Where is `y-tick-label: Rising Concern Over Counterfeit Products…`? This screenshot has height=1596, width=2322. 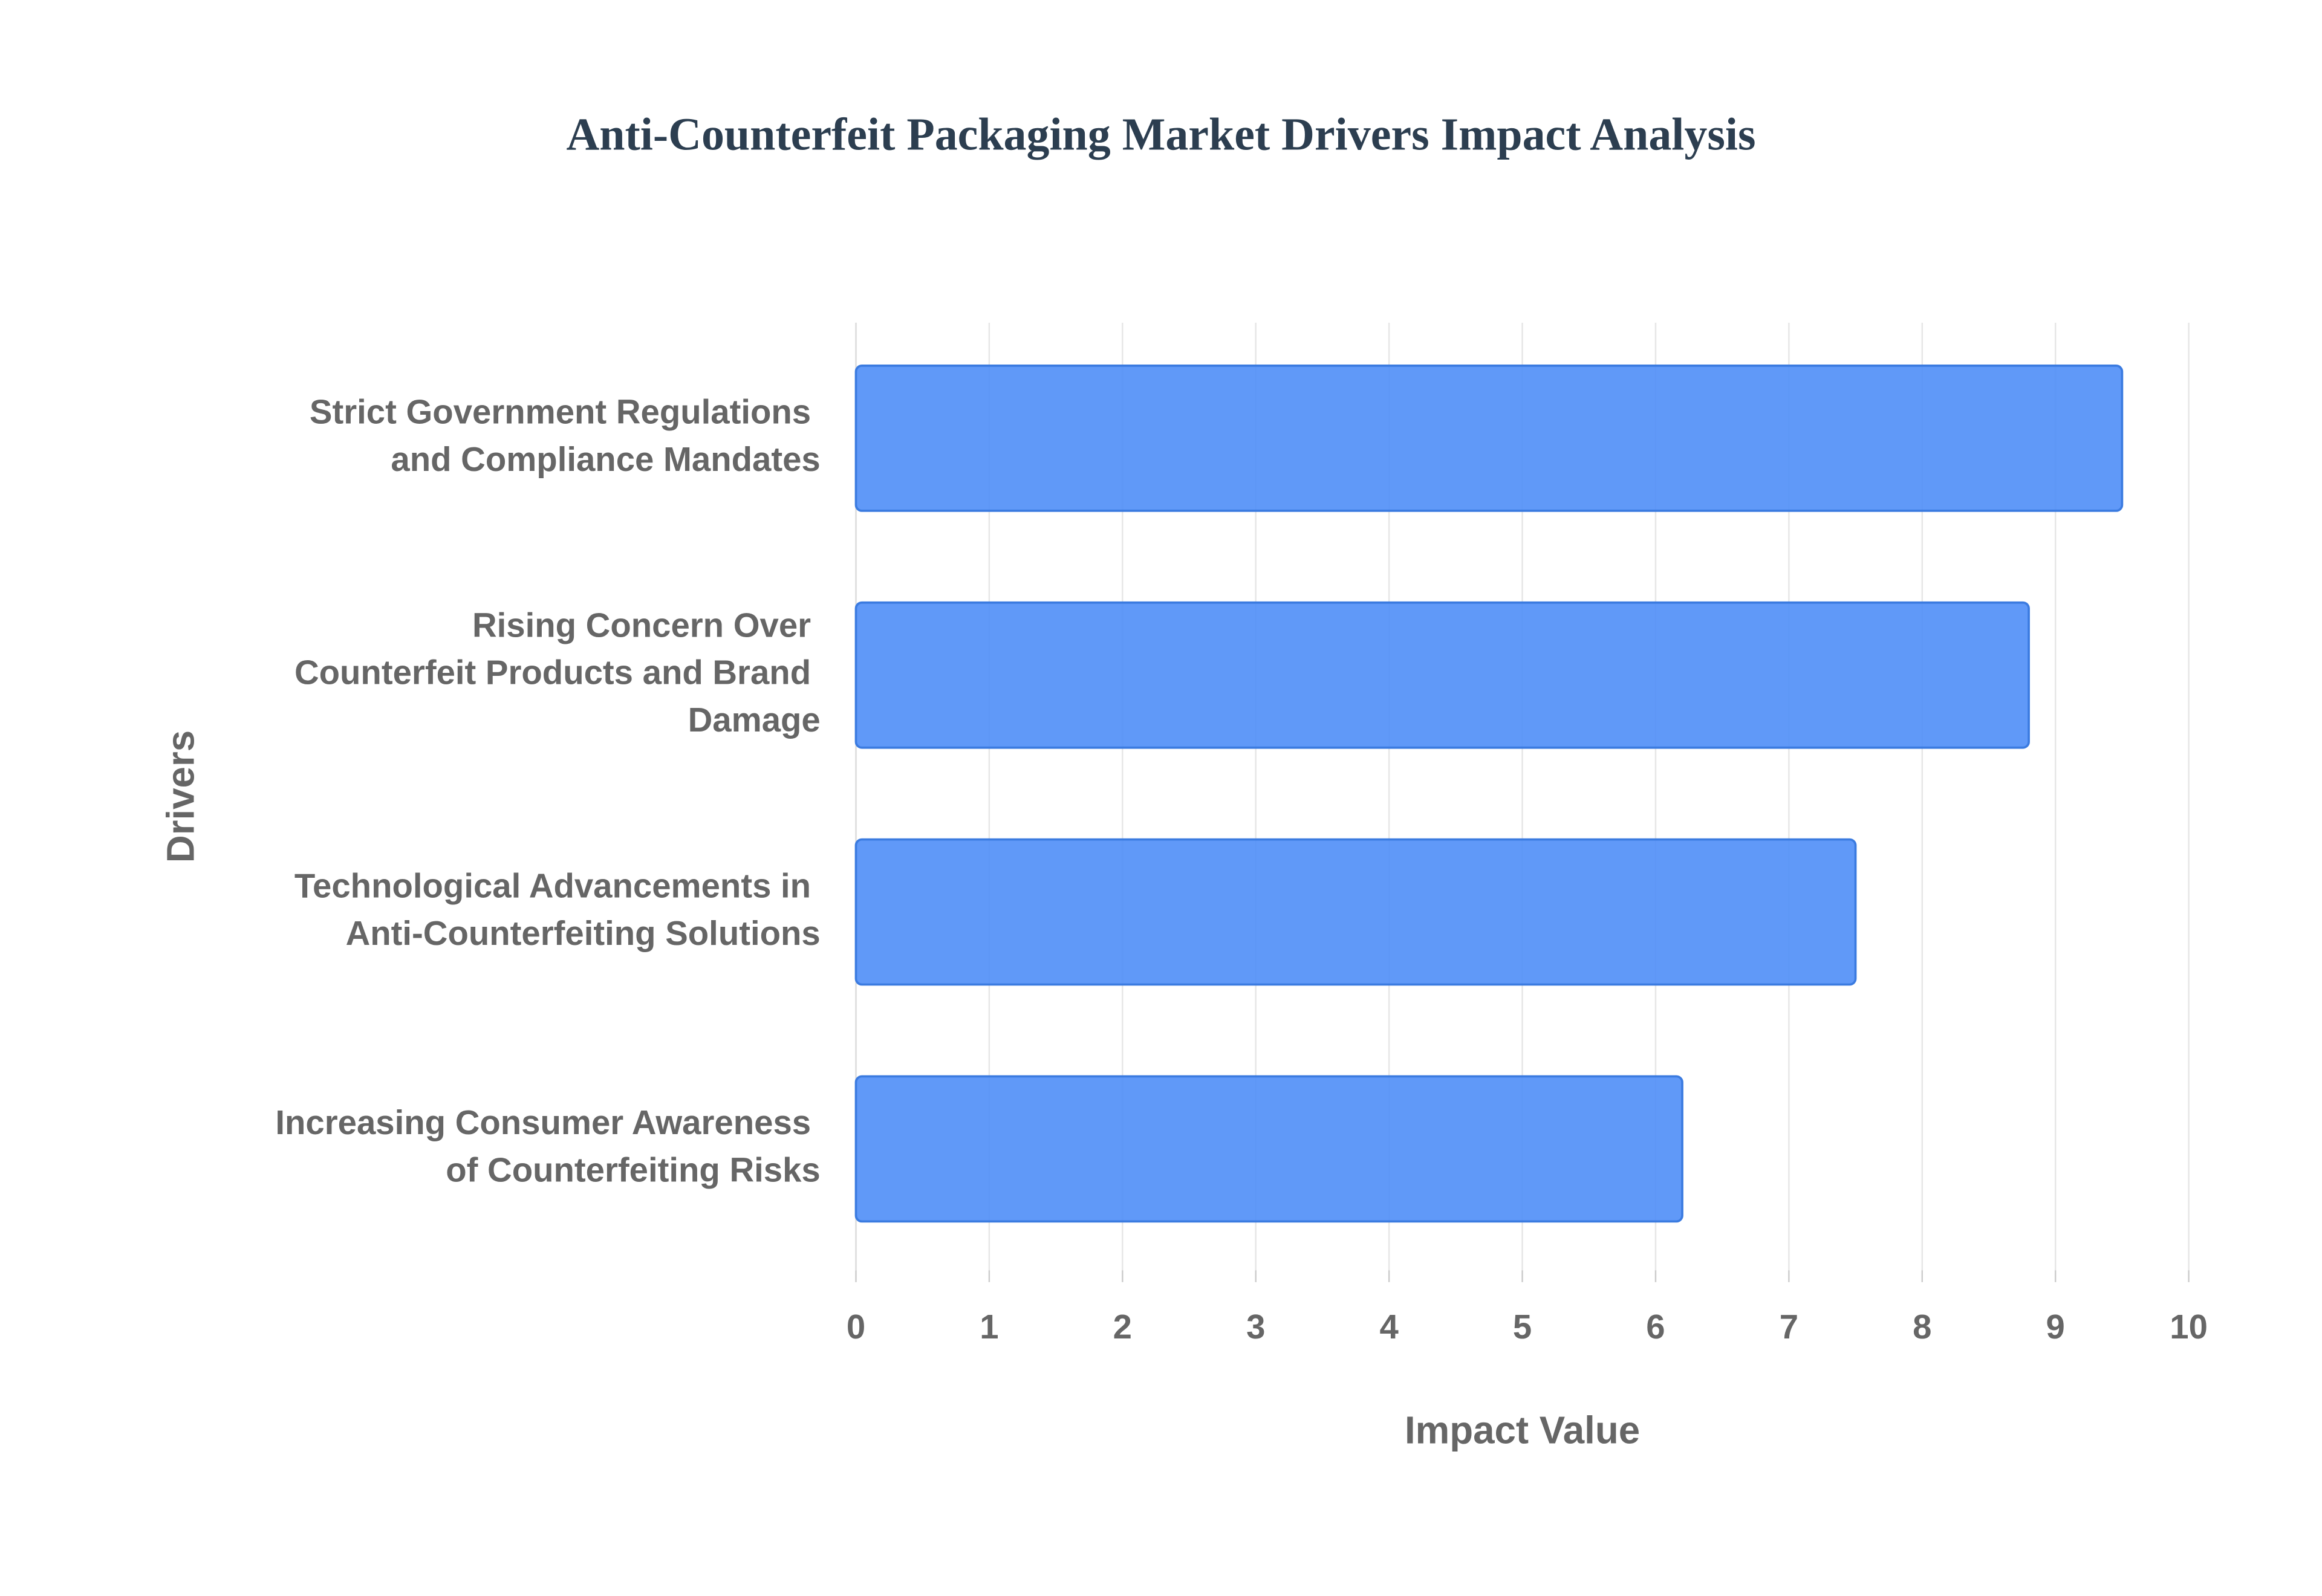
y-tick-label: Rising Concern Over Counterfeit Products… is located at coordinates (557, 672).